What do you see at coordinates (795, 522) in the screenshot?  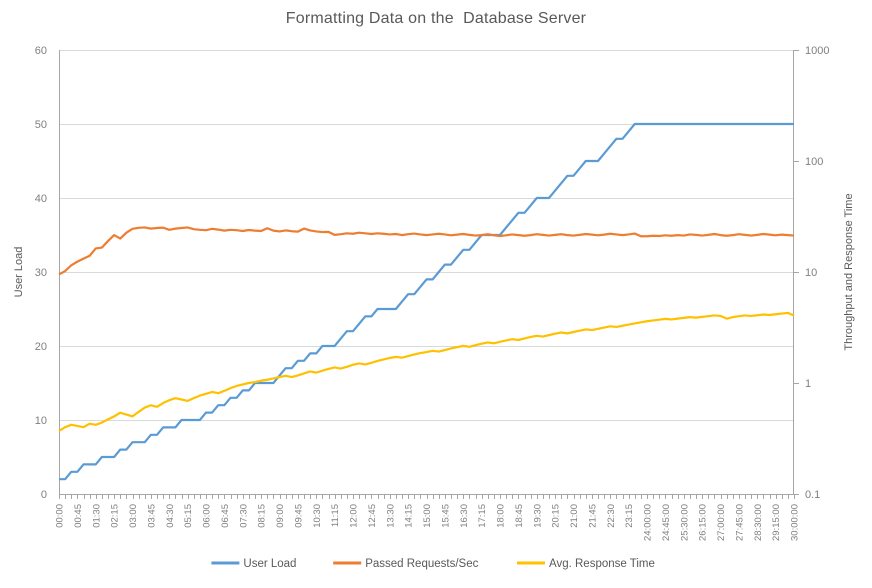 I see `x-tick-label: 30:00:00` at bounding box center [795, 522].